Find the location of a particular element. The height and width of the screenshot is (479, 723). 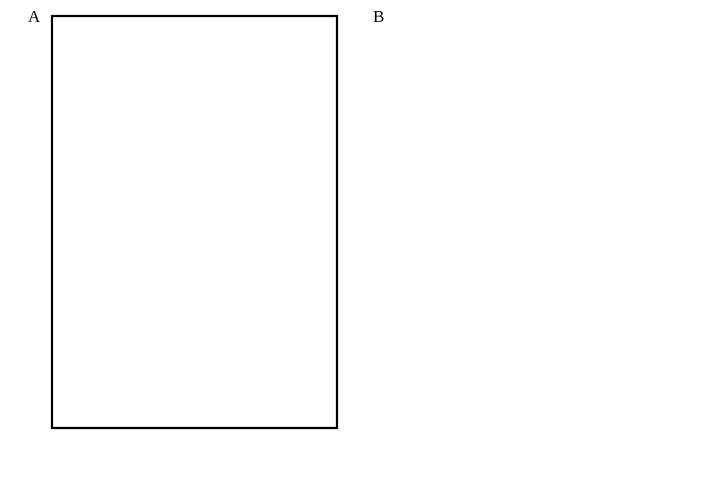

panel-b-label: B is located at coordinates (378, 16).